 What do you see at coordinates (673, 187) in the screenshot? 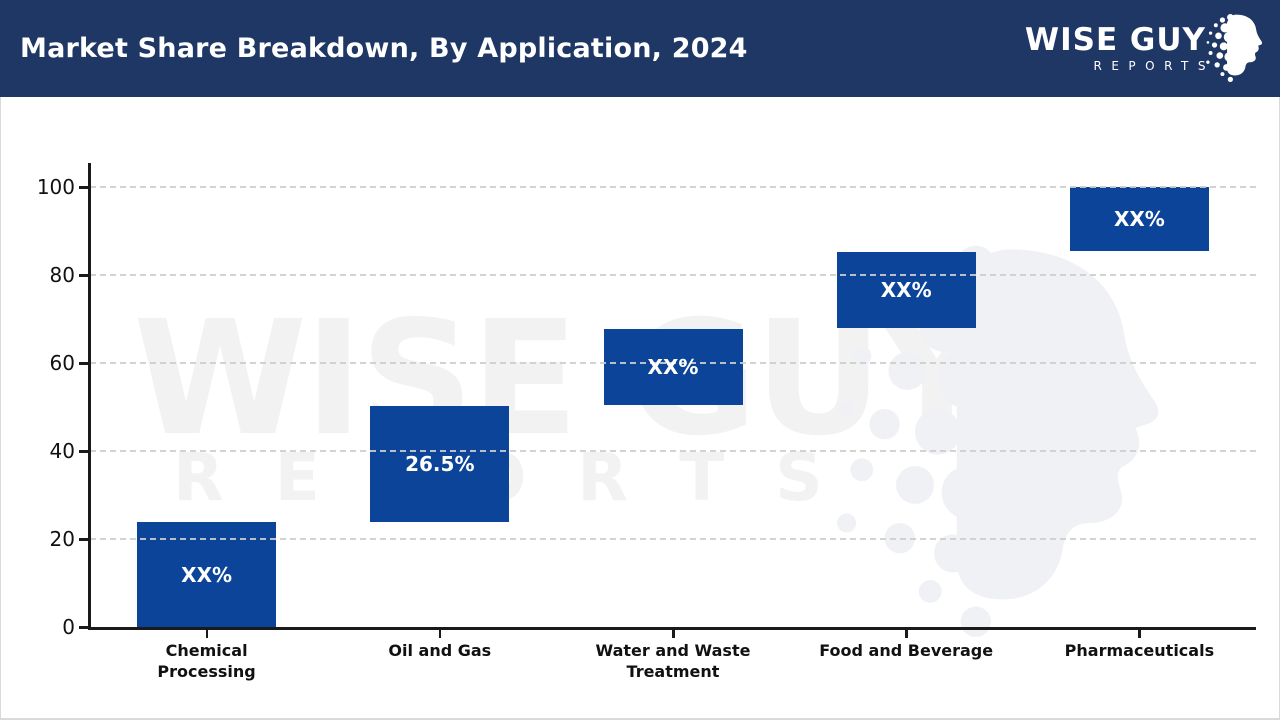
I see `gridline-y100` at bounding box center [673, 187].